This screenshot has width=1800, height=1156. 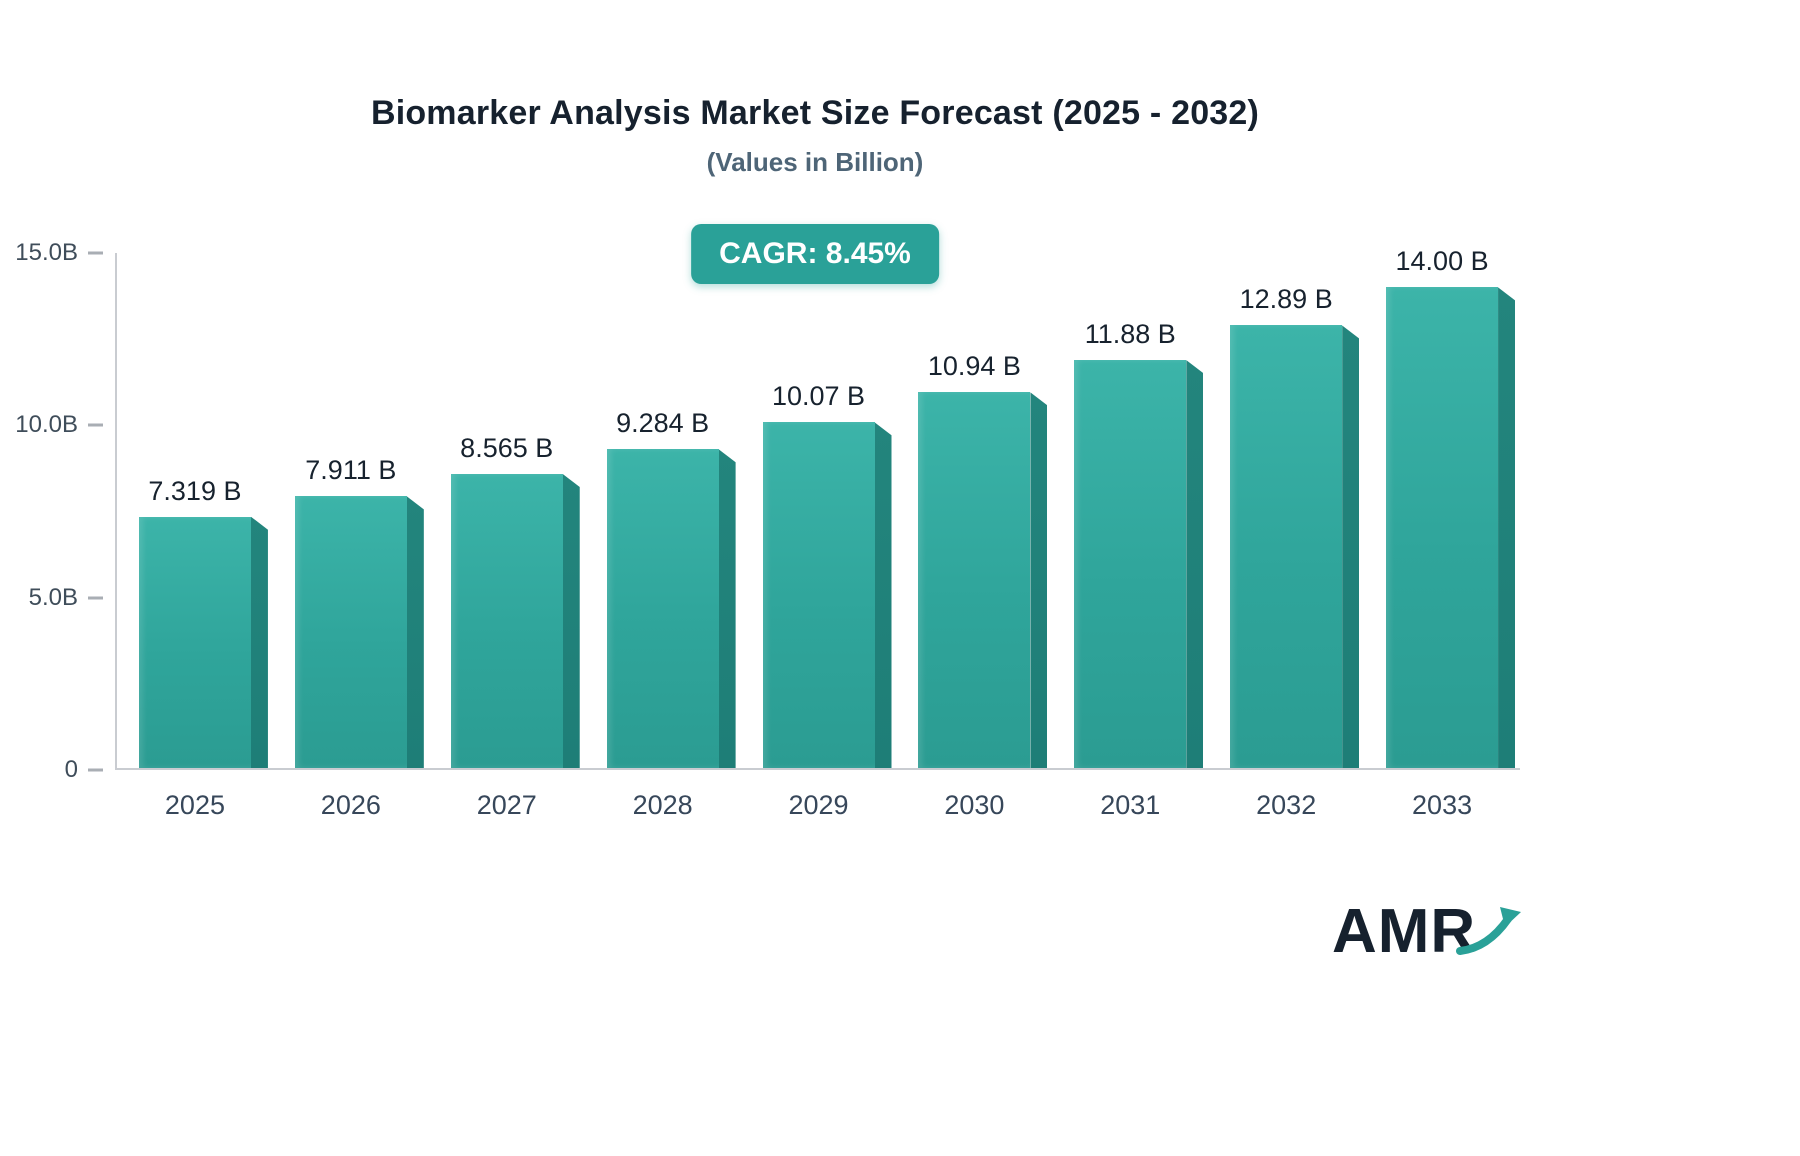 I want to click on x-axis-category-label: 2026, so click(x=350, y=805).